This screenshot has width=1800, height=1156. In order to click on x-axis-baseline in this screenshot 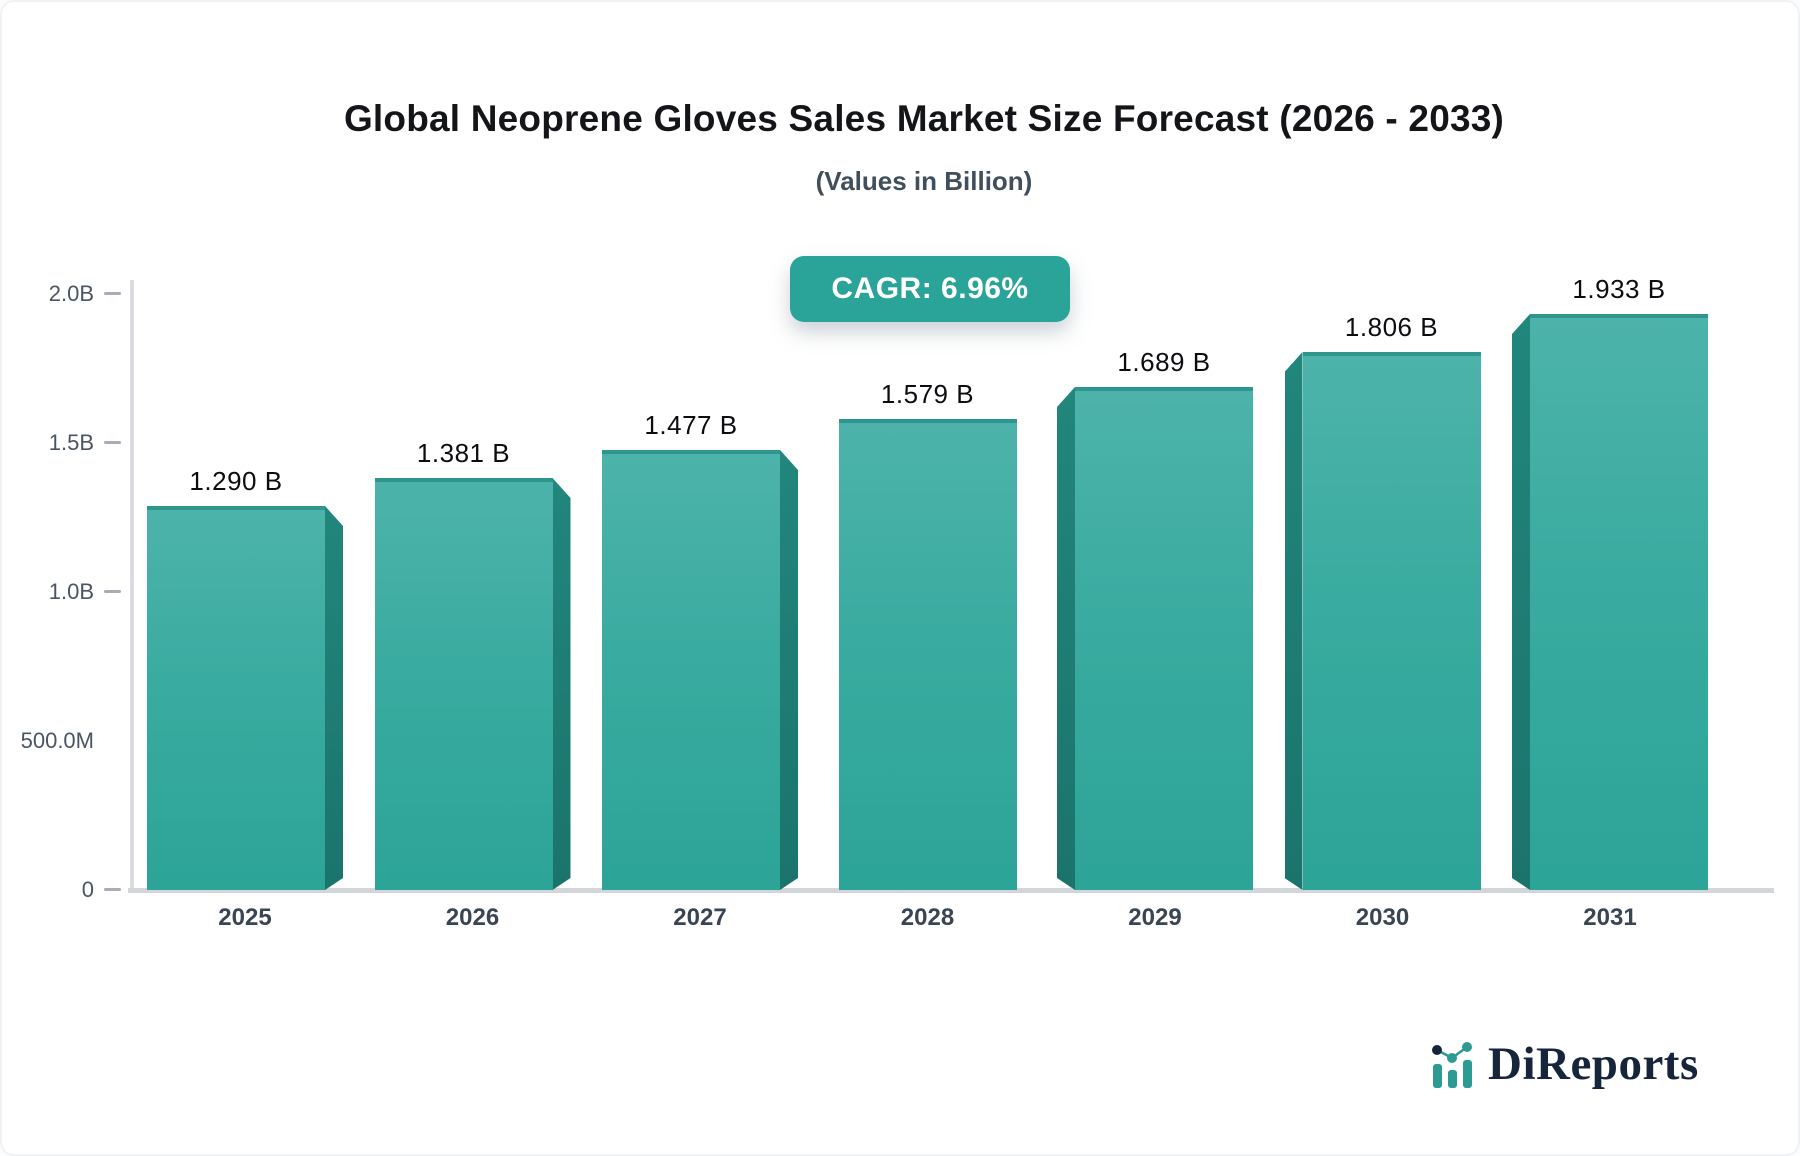, I will do `click(951, 890)`.